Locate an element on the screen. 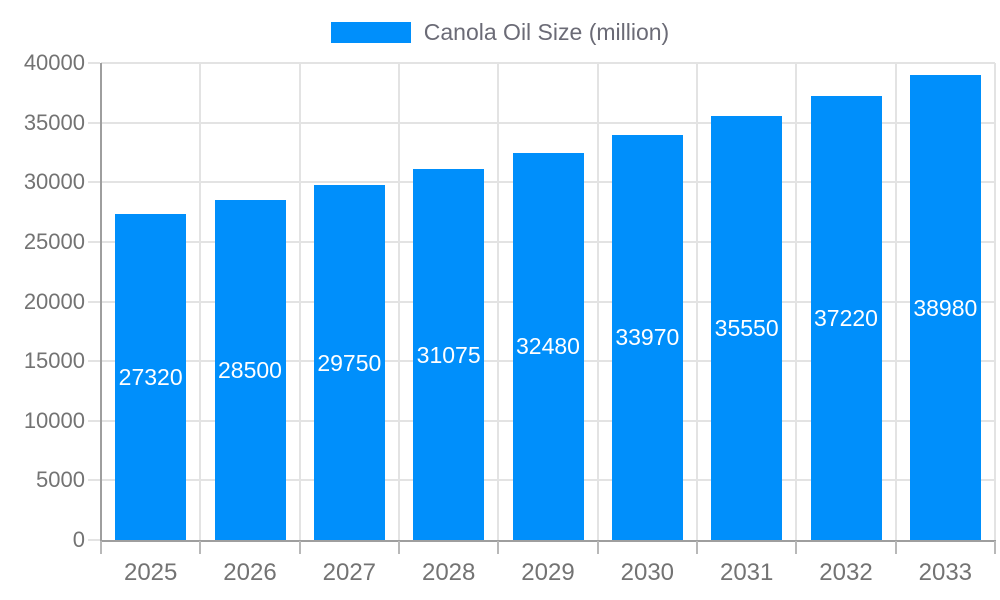  x-axis-label: 2032 is located at coordinates (846, 572).